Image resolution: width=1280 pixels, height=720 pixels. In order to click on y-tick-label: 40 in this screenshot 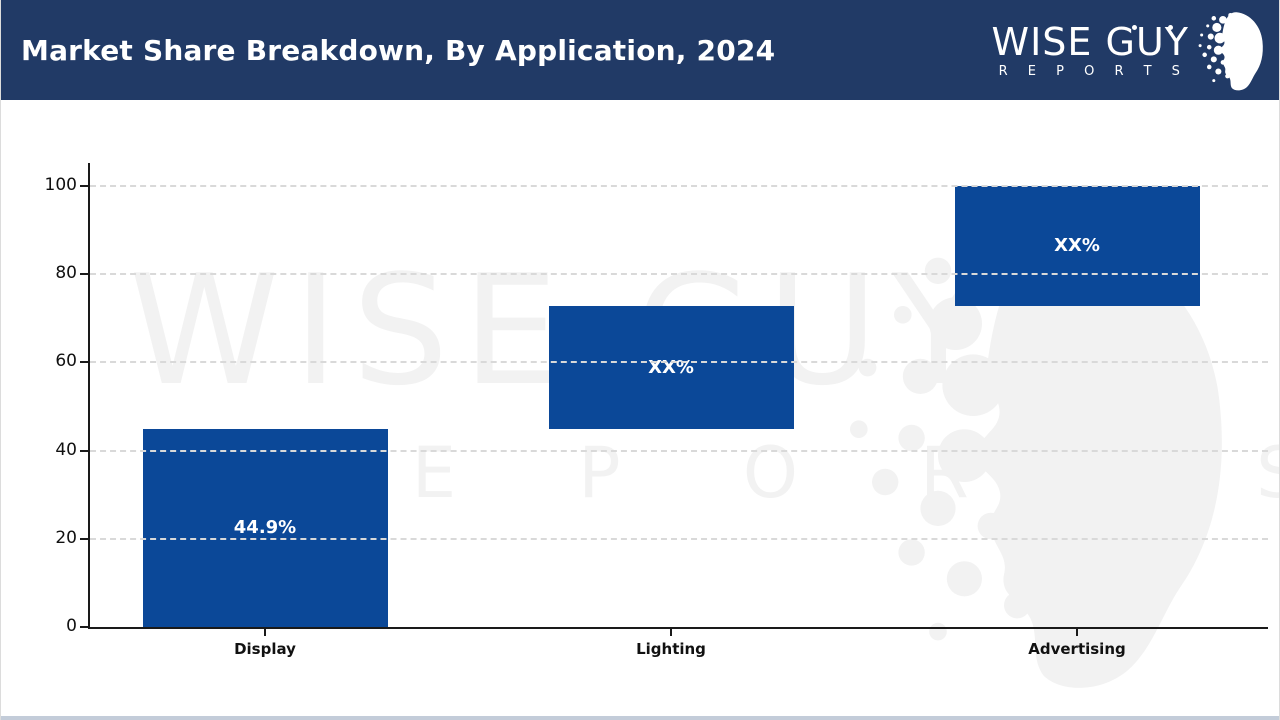, I will do `click(66, 449)`.